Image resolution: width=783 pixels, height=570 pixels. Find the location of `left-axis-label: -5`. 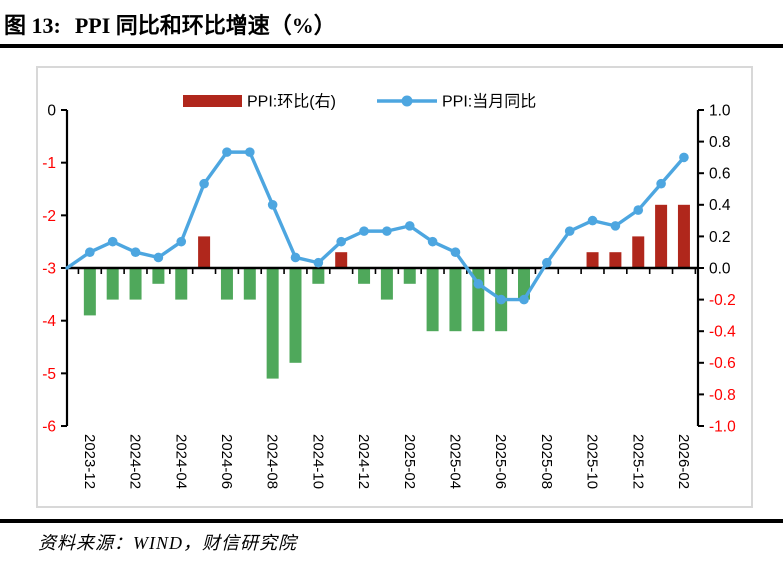

left-axis-label: -5 is located at coordinates (49, 374).